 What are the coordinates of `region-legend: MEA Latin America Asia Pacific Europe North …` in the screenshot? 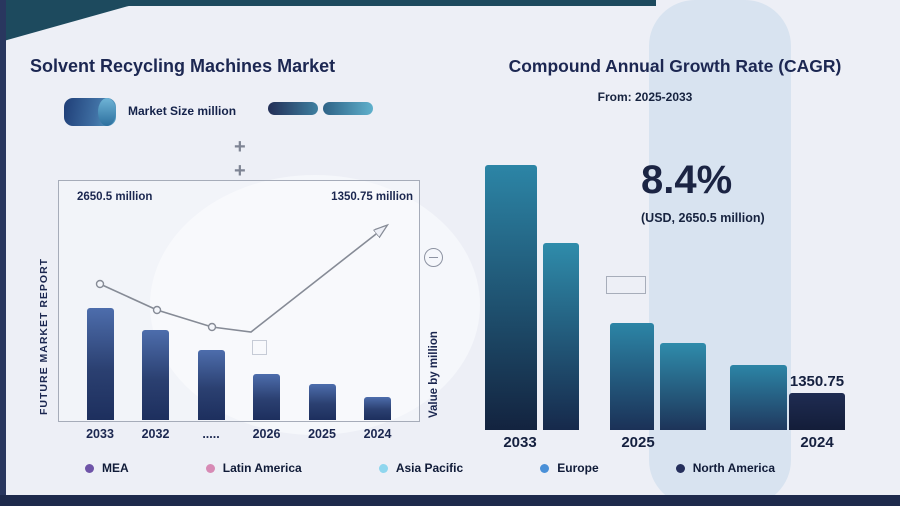 It's located at (430, 468).